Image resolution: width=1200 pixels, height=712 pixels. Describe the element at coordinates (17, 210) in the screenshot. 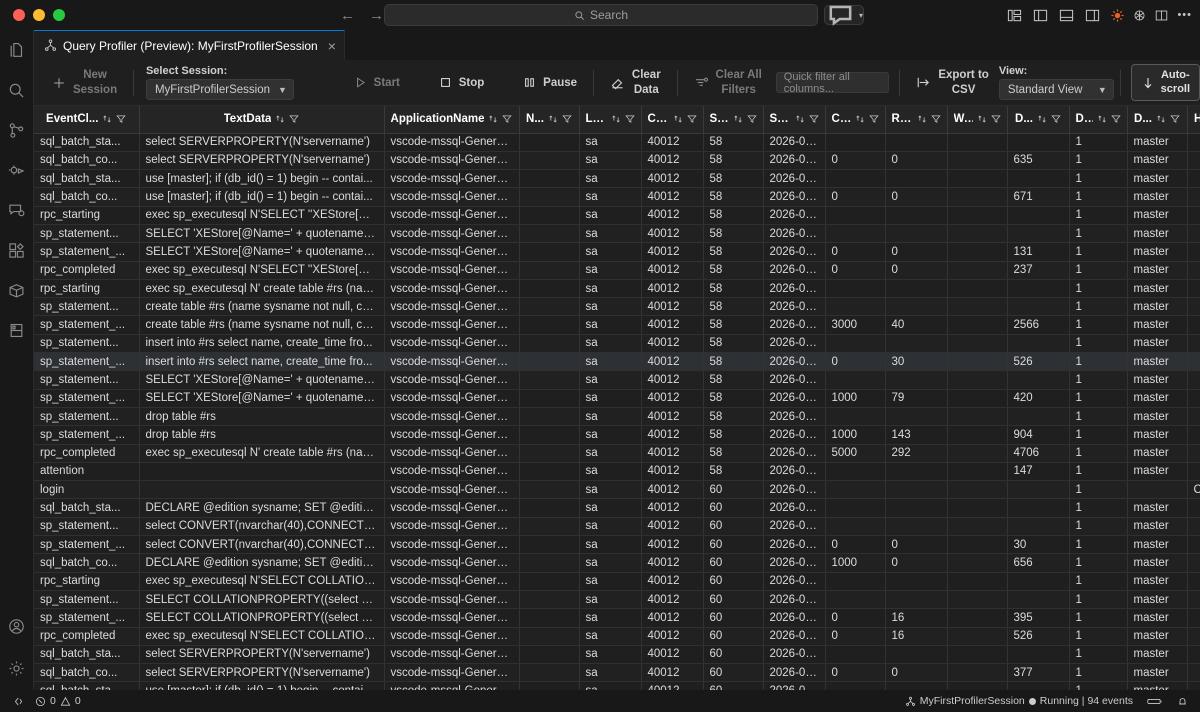

I see `sidebar-item-chat` at that location.